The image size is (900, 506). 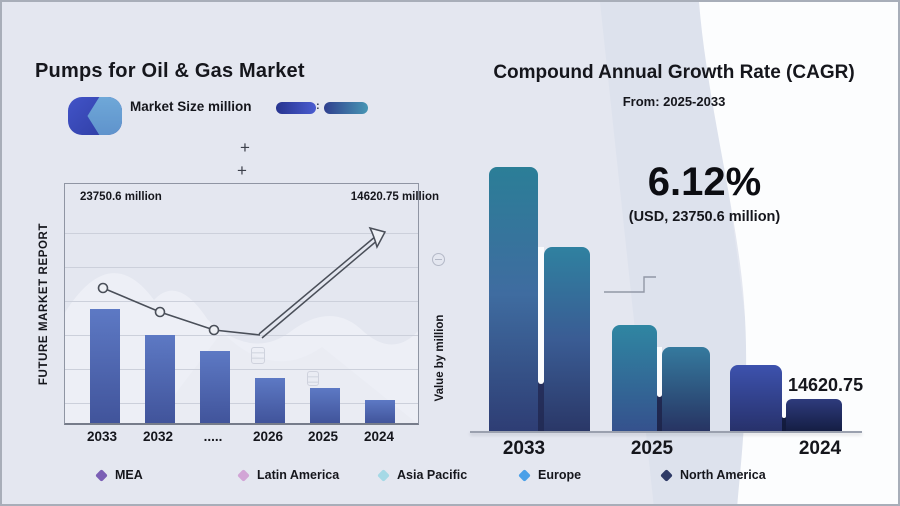 I want to click on legend-swatch-north-america, so click(x=666, y=475).